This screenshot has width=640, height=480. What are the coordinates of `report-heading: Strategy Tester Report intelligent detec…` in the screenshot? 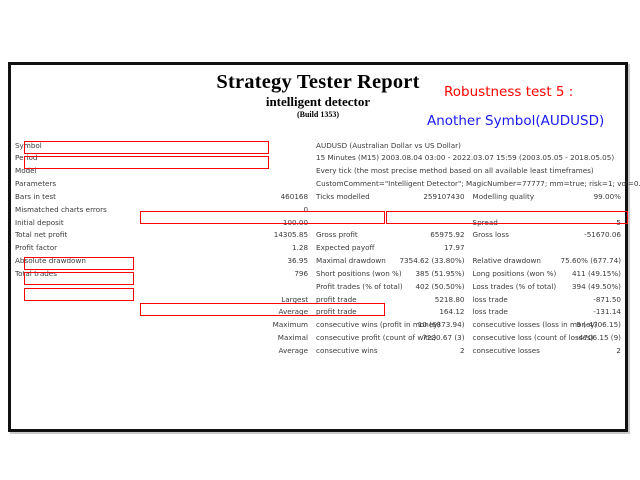 It's located at (318, 93).